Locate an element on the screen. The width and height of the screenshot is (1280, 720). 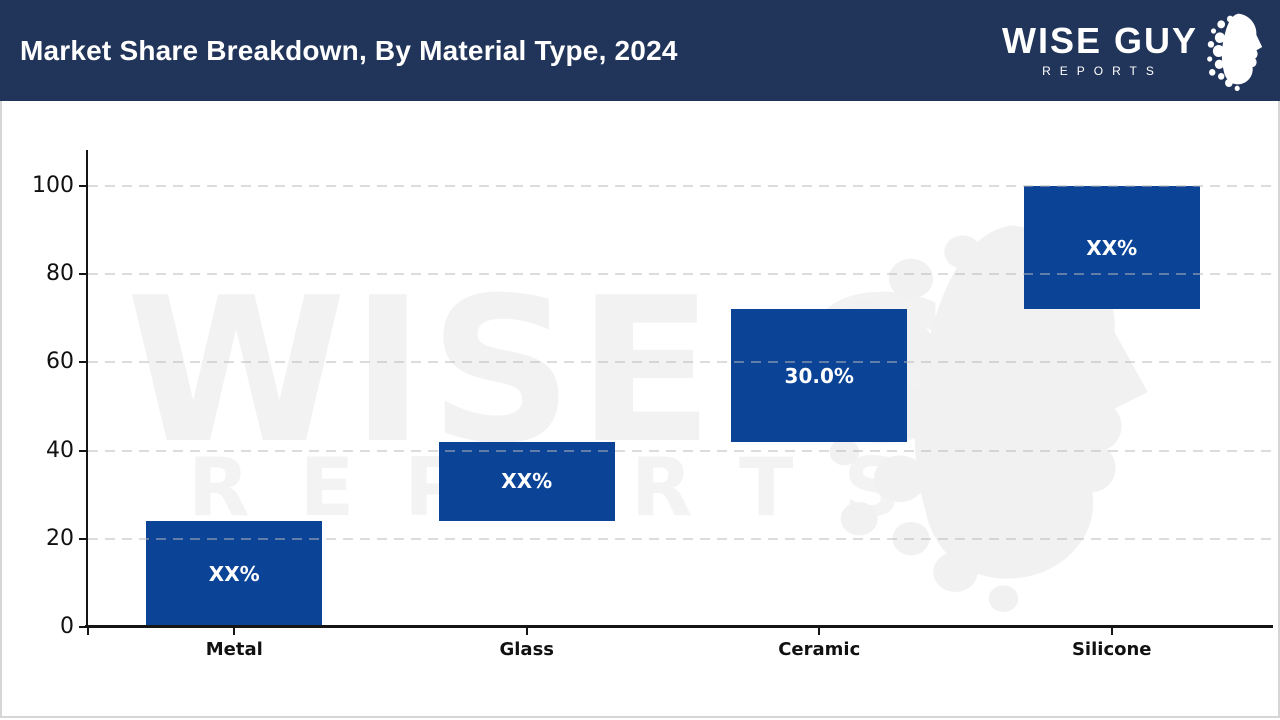
bar-glass: XX% is located at coordinates (526, 481).